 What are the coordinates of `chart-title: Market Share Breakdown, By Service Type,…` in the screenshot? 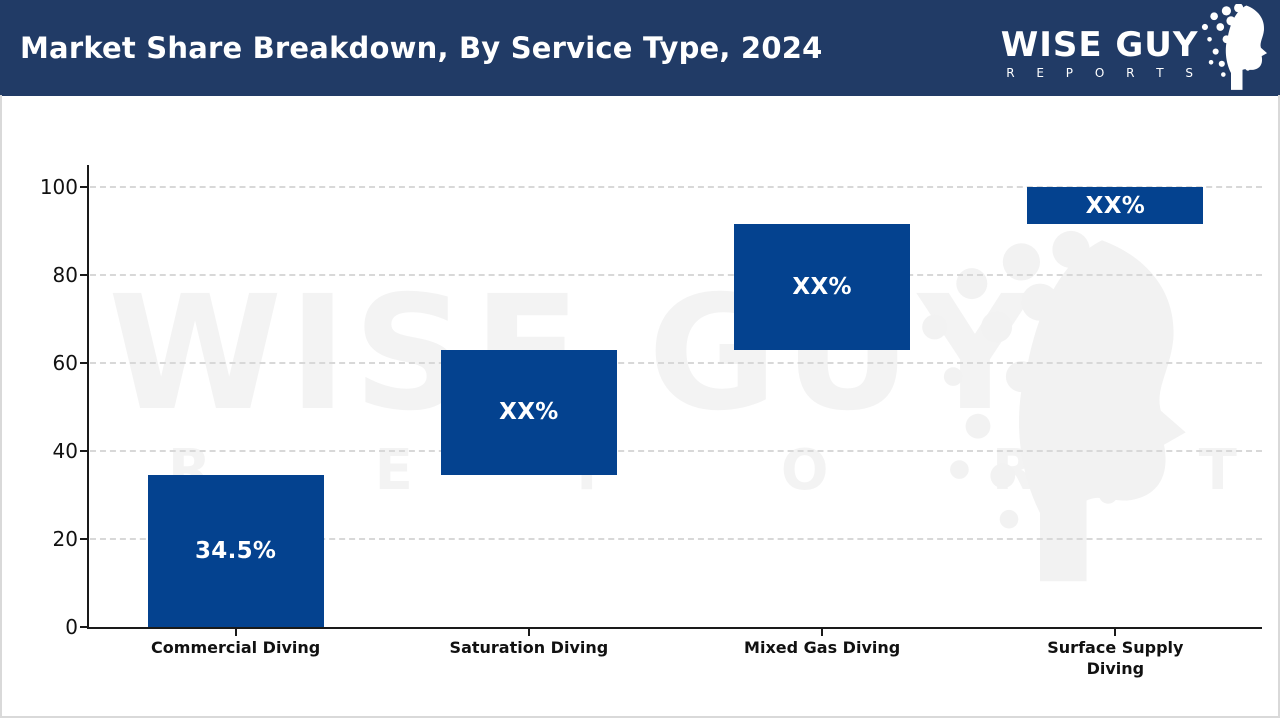 It's located at (421, 48).